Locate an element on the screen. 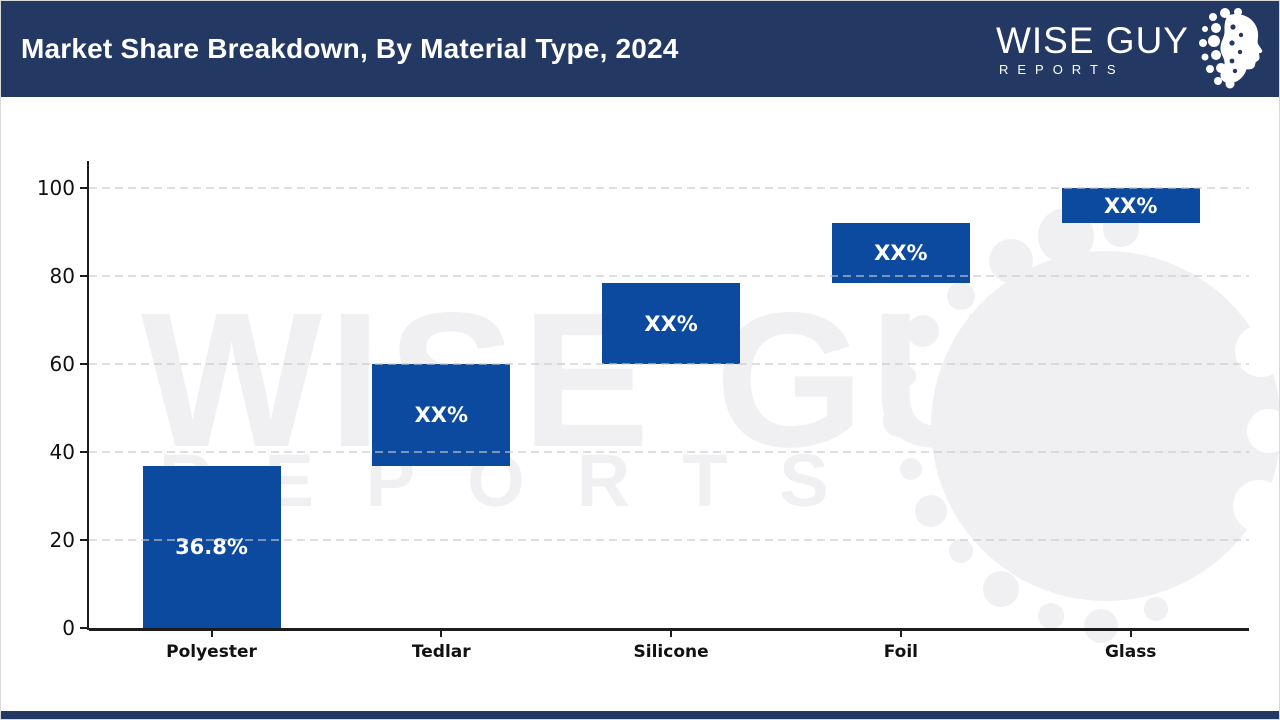 The width and height of the screenshot is (1280, 720). logo-face-icon is located at coordinates (1231, 48).